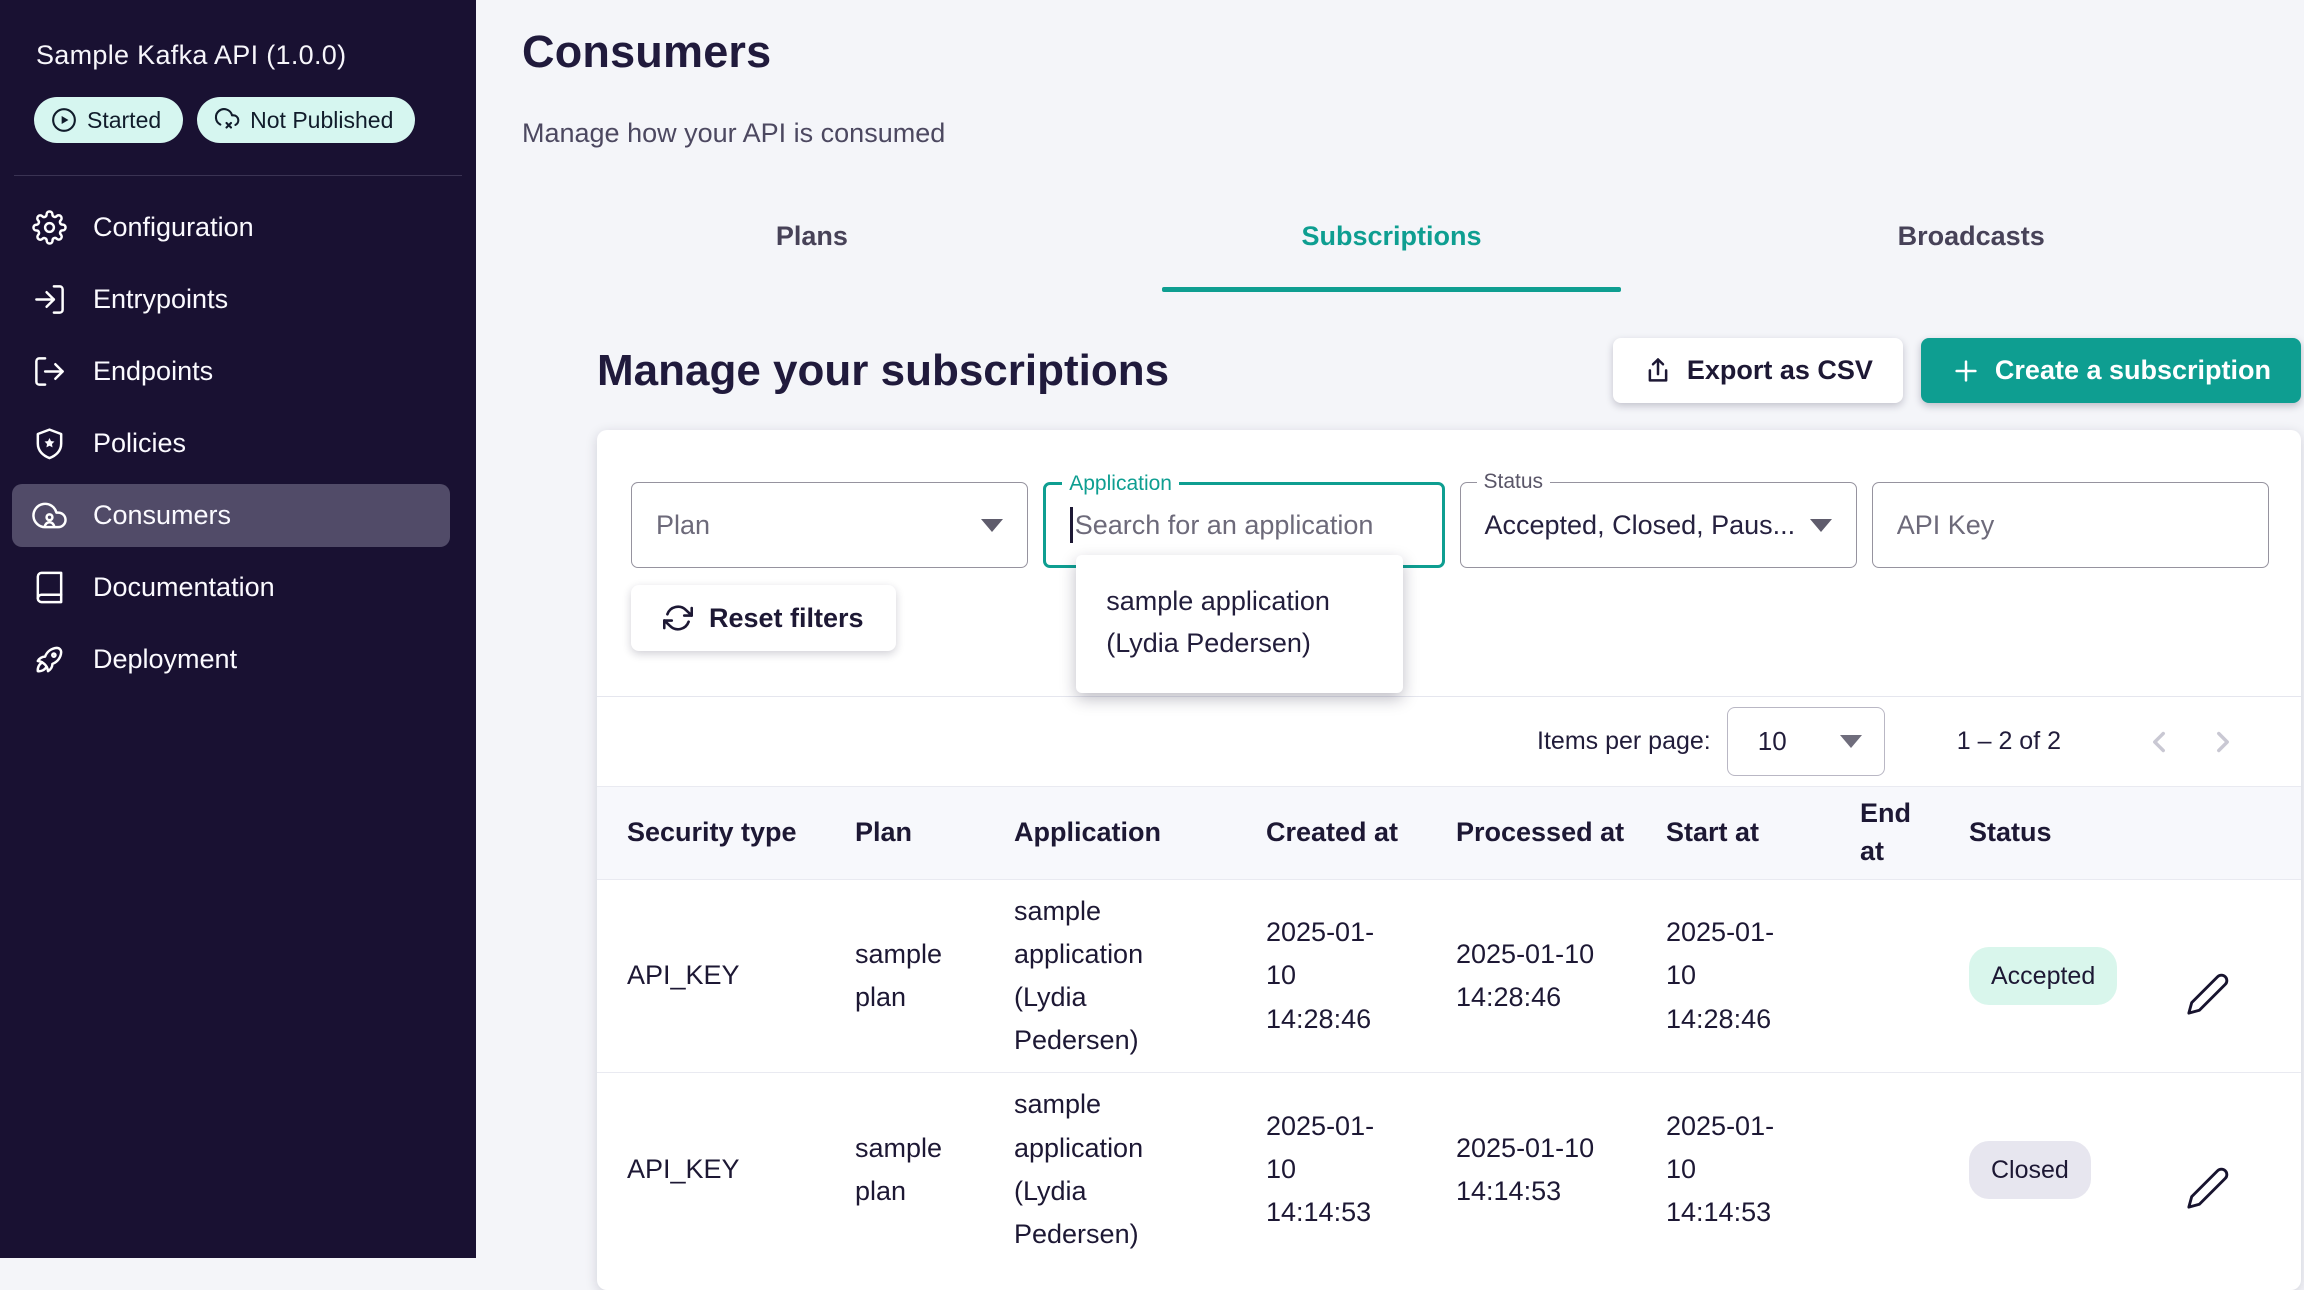 The image size is (2304, 1290). I want to click on cell-start-at: 2025-01- 10 14:28:46, so click(1733, 976).